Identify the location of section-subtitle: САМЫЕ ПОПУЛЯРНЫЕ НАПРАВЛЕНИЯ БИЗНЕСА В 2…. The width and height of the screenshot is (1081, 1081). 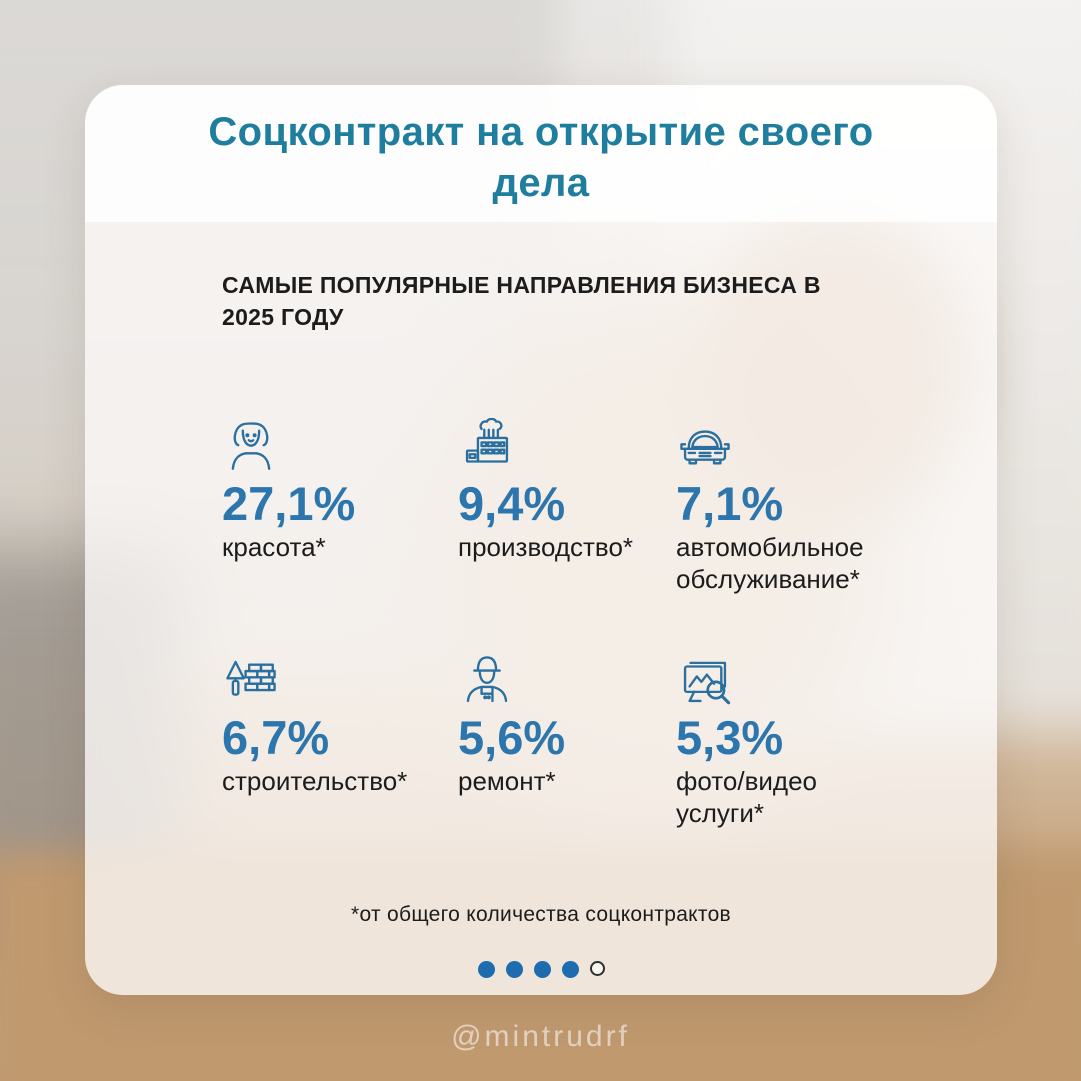
(521, 301).